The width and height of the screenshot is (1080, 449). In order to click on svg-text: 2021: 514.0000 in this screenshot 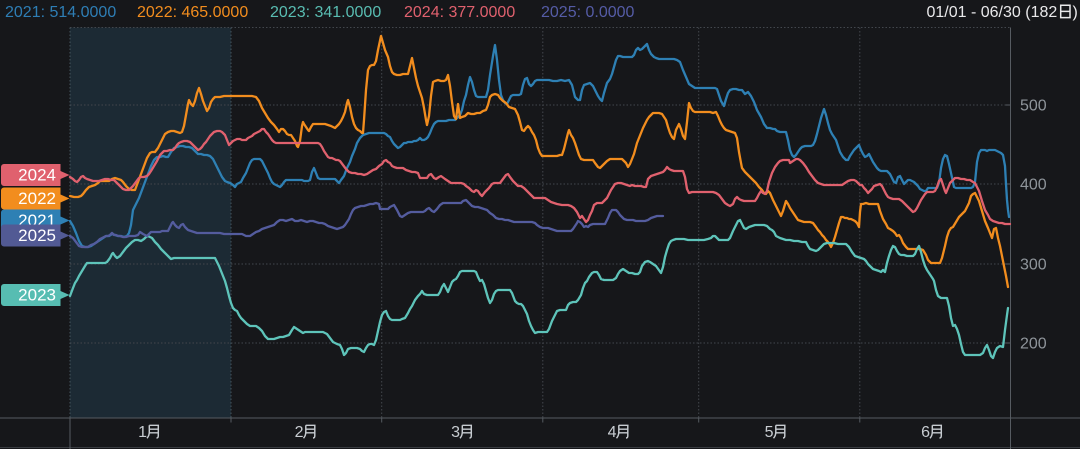, I will do `click(60, 12)`.